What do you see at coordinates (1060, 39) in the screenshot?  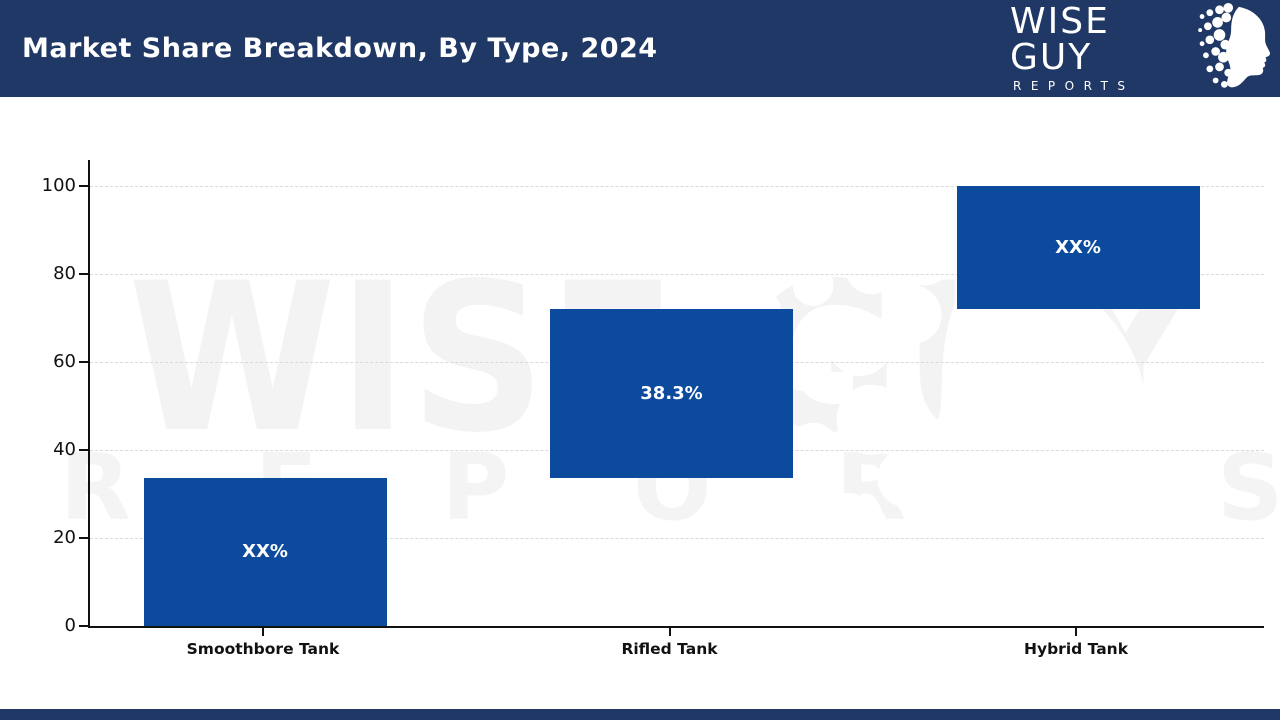 I see `logo-wordmark: WISE GUY` at bounding box center [1060, 39].